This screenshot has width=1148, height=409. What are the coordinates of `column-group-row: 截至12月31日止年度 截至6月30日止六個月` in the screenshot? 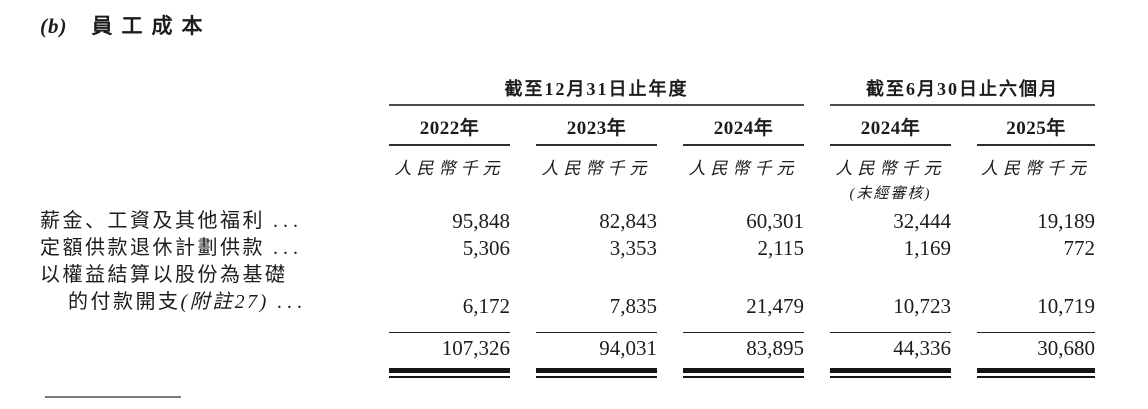 It's located at (580, 90).